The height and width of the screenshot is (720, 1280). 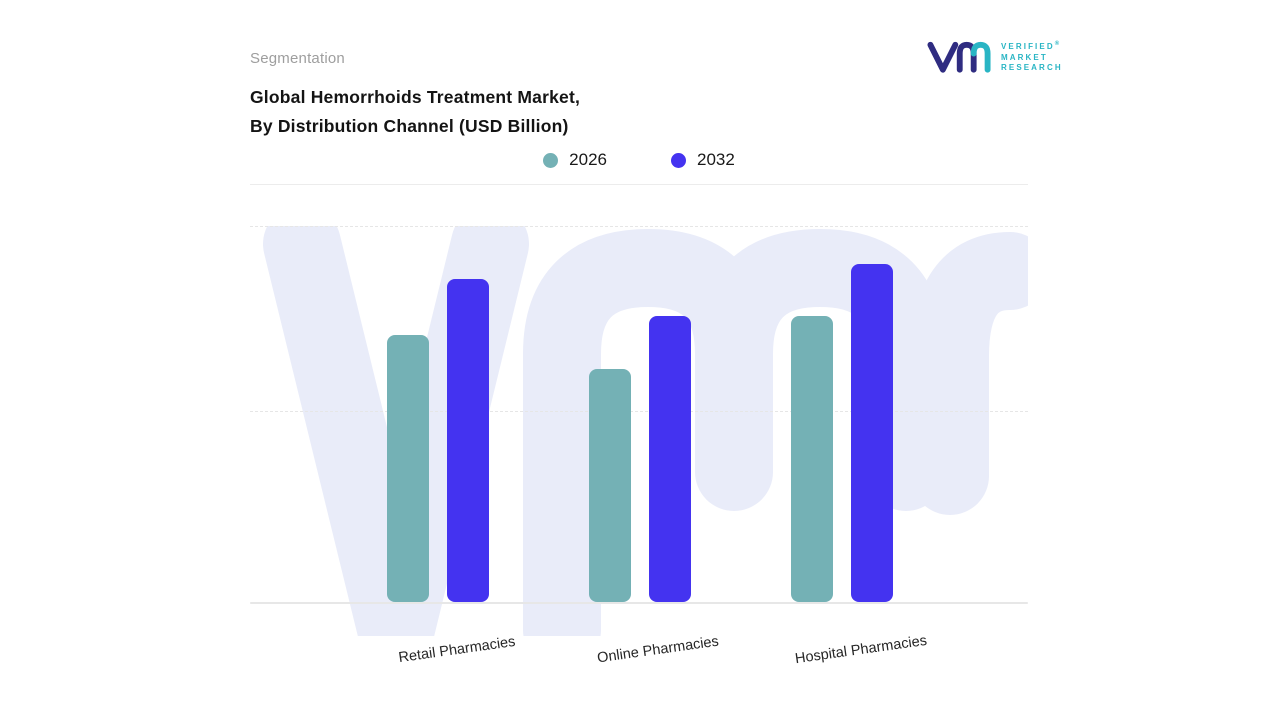 I want to click on brand-line-research: RESEARCH, so click(x=1032, y=68).